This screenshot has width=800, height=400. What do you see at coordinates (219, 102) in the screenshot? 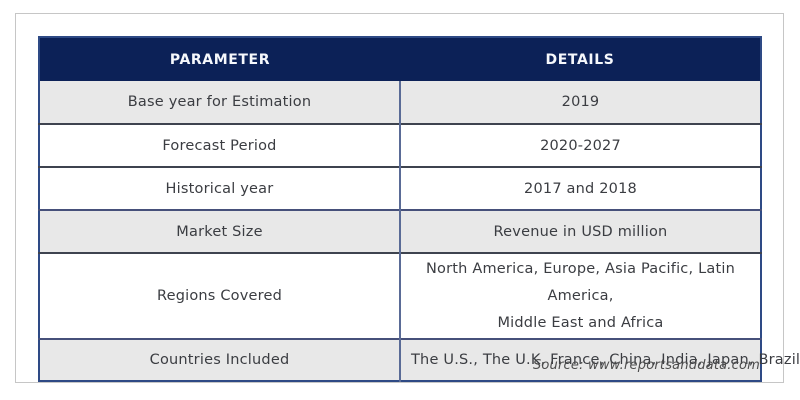
I see `parameter-cell: Base year for Estimation` at bounding box center [219, 102].